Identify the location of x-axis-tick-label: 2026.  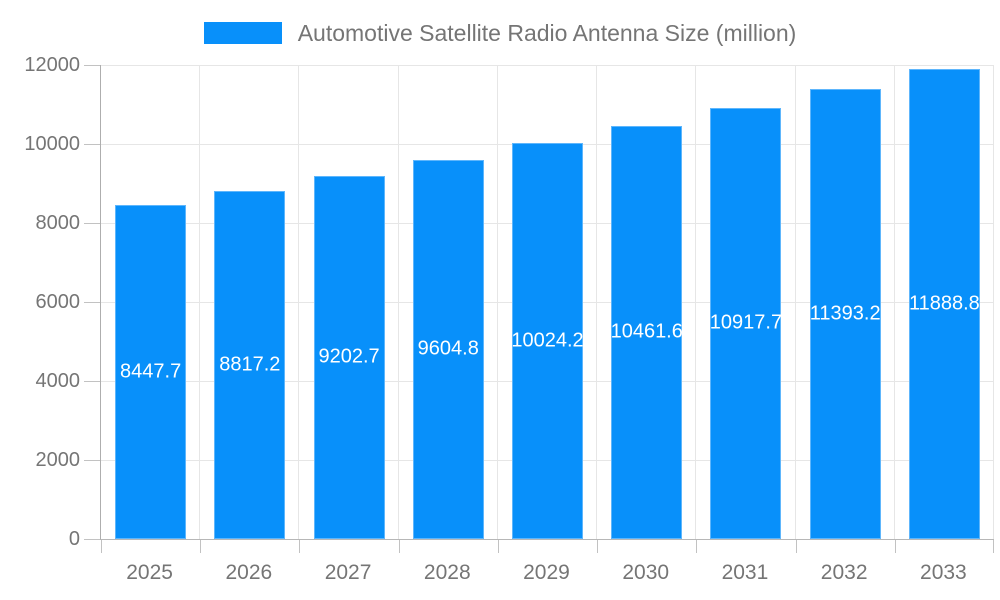
(249, 572).